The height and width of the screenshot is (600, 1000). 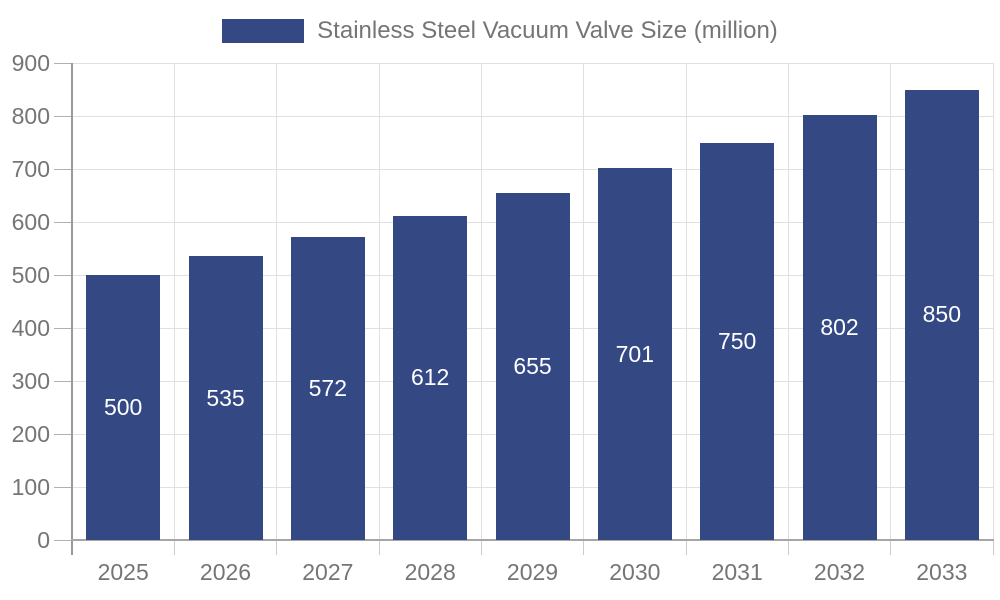 I want to click on y-axis-line, so click(x=72, y=309).